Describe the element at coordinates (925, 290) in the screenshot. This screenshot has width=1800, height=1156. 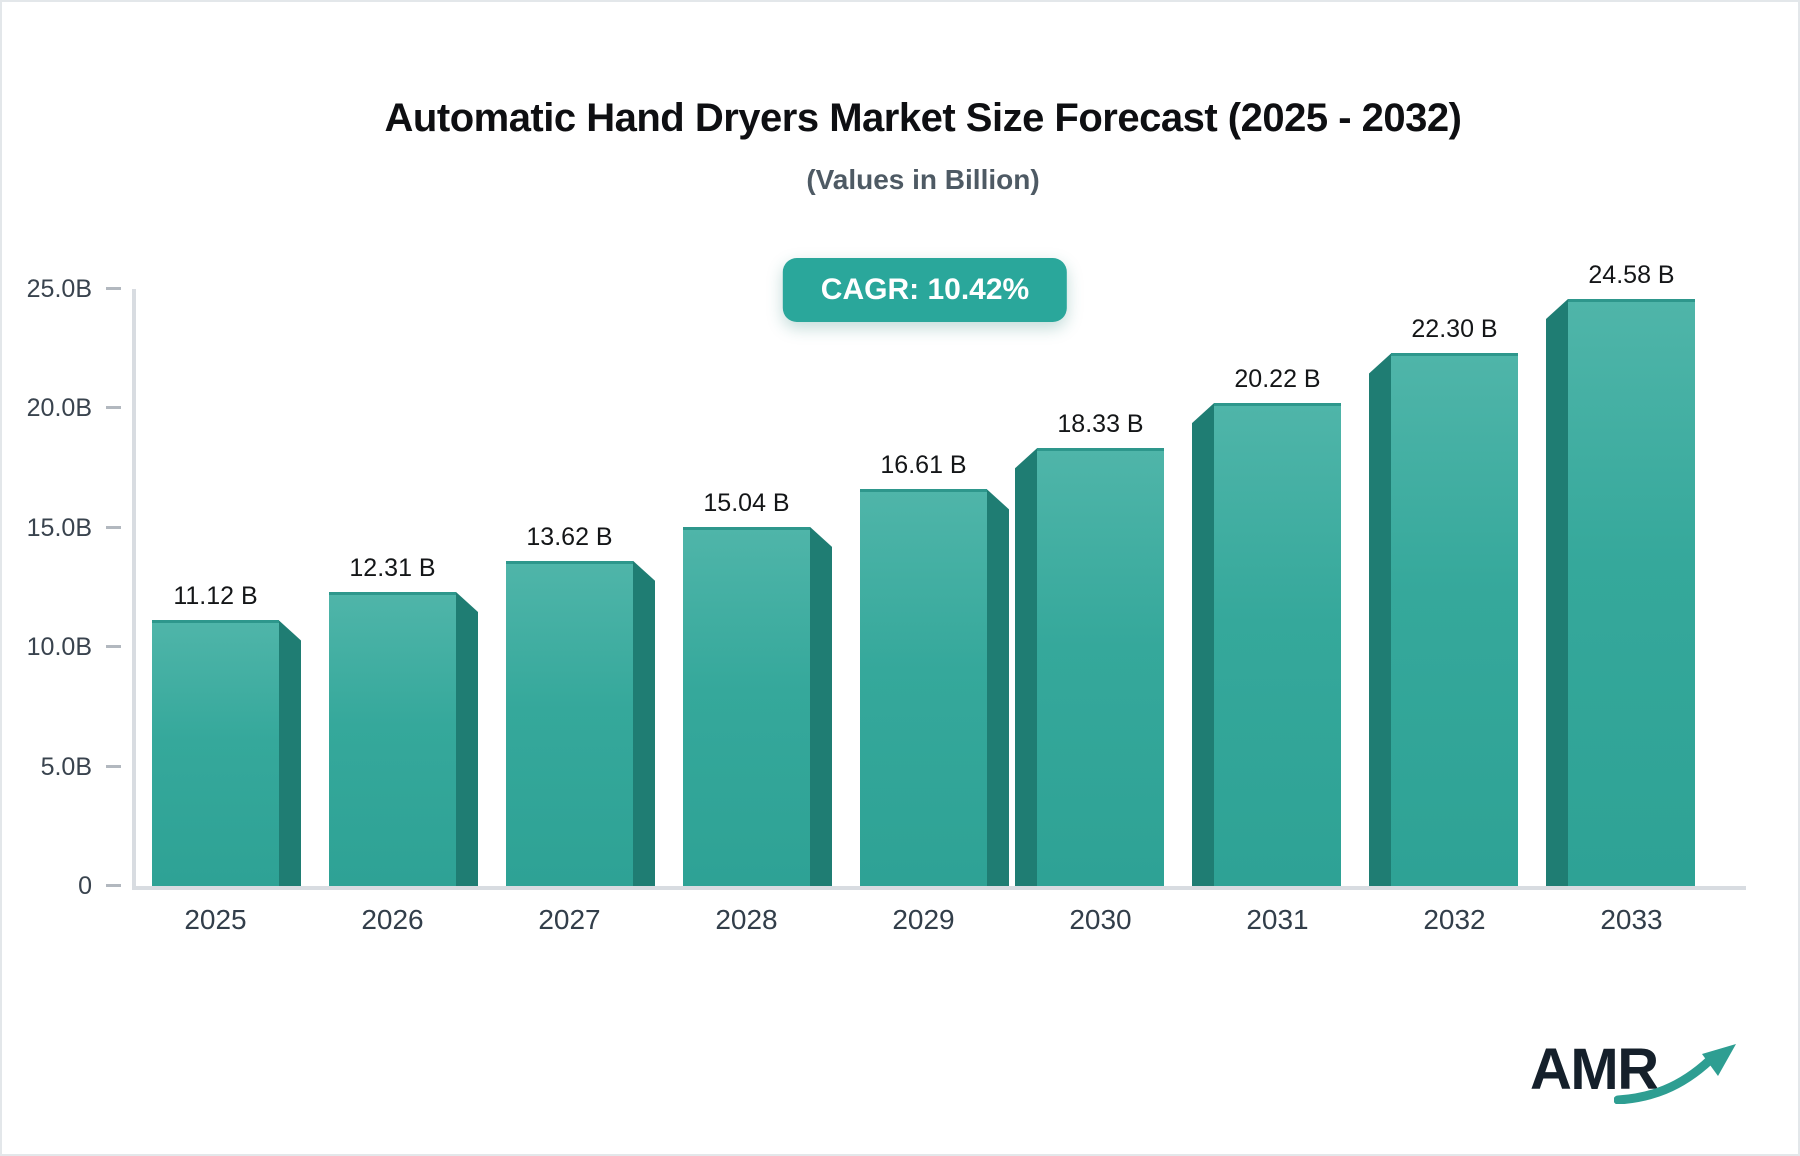
I see `cagr-badge: CAGR: 10.42%` at that location.